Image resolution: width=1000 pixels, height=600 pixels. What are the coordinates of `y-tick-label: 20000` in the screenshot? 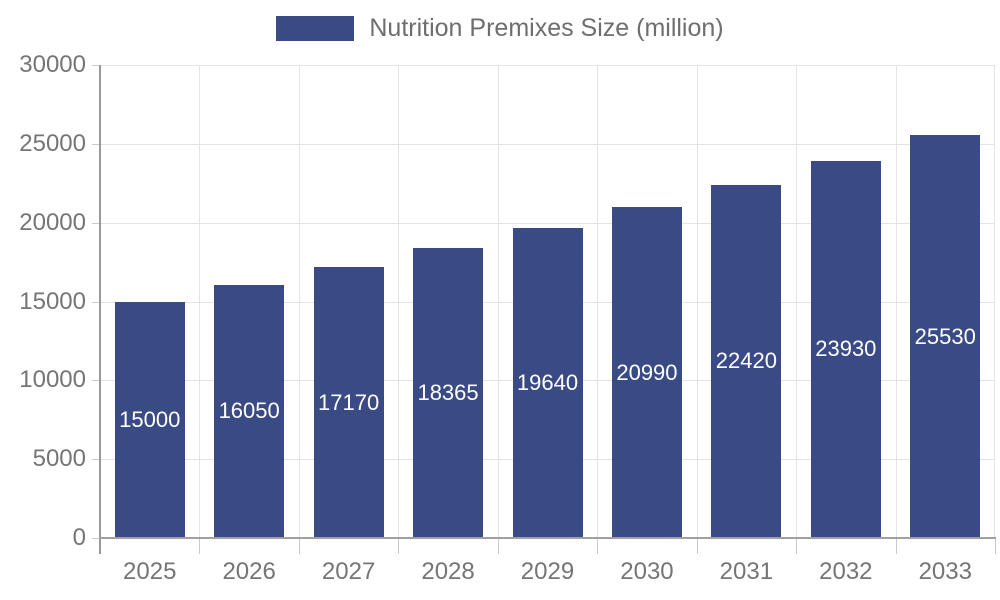 It's located at (52, 222).